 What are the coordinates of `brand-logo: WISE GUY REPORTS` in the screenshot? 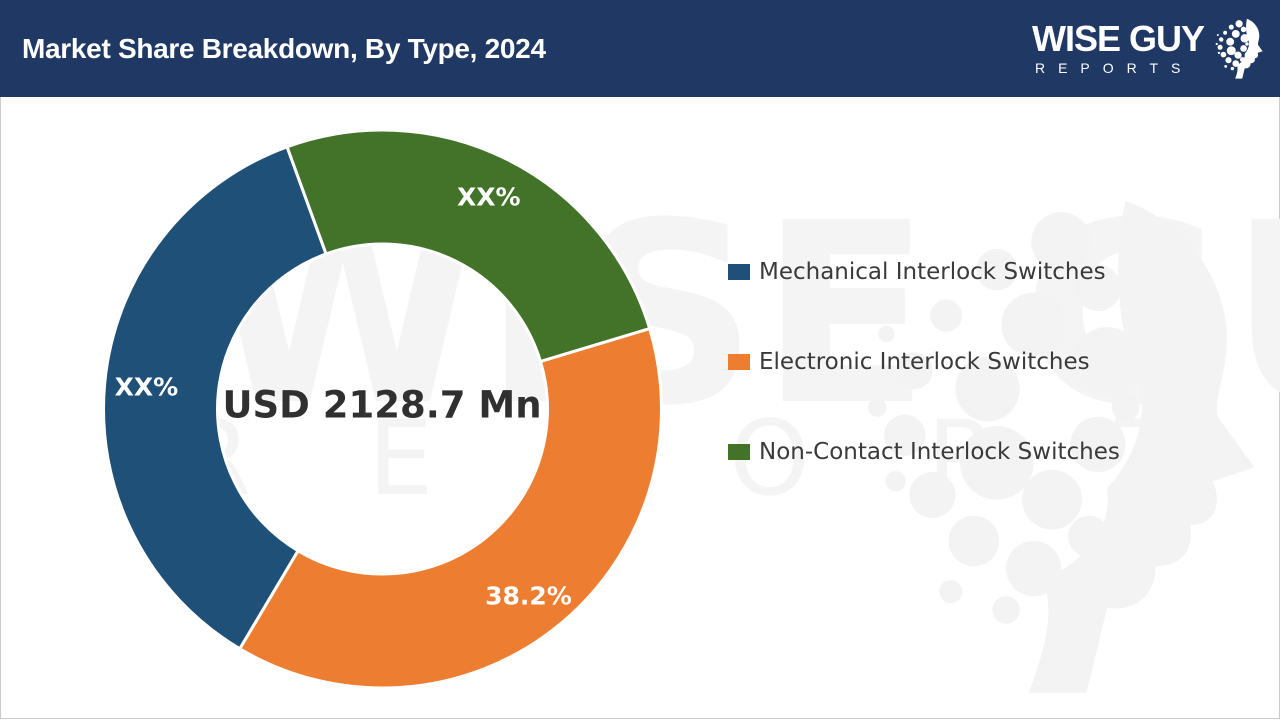 It's located at (1149, 49).